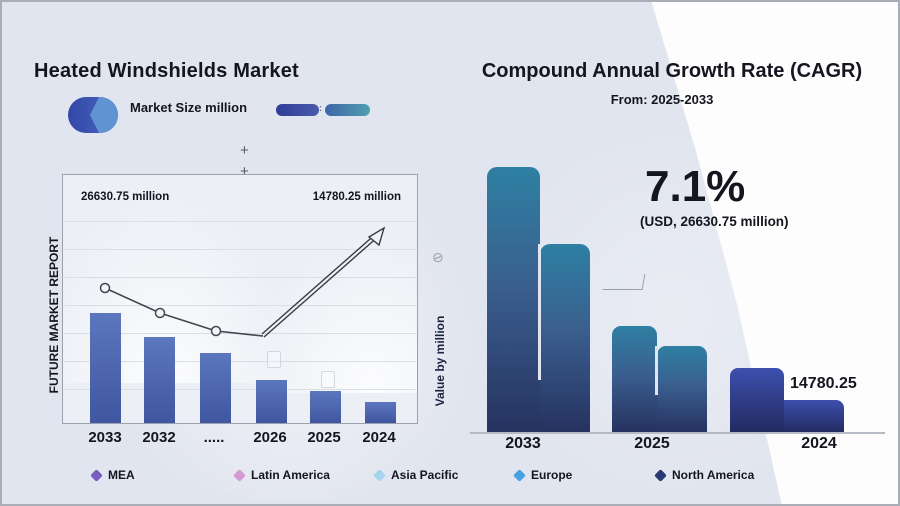 The image size is (900, 506). What do you see at coordinates (270, 437) in the screenshot?
I see `x-label: 2026` at bounding box center [270, 437].